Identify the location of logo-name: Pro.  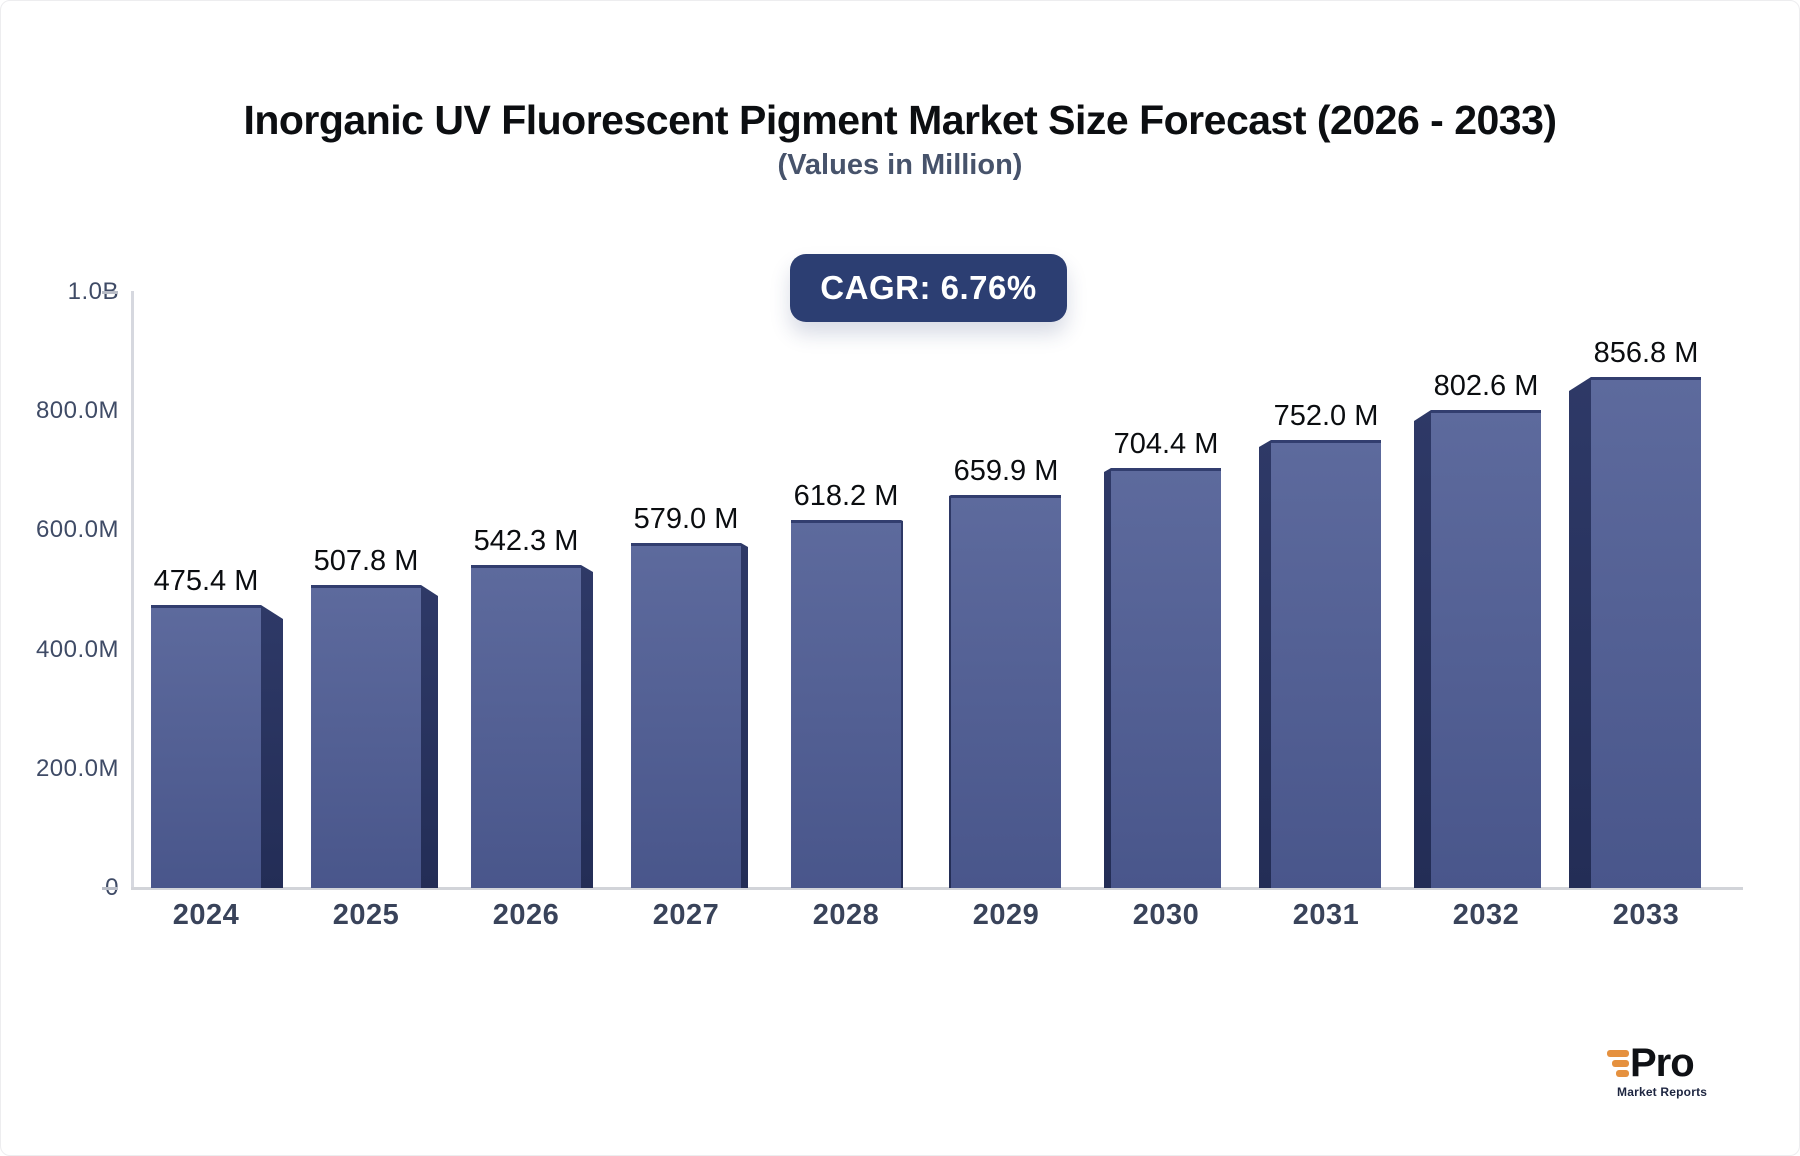
(1662, 1063).